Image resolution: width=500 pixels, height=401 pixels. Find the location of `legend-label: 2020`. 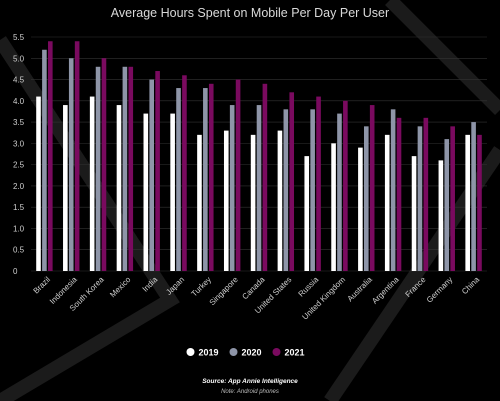

legend-label: 2020 is located at coordinates (252, 353).